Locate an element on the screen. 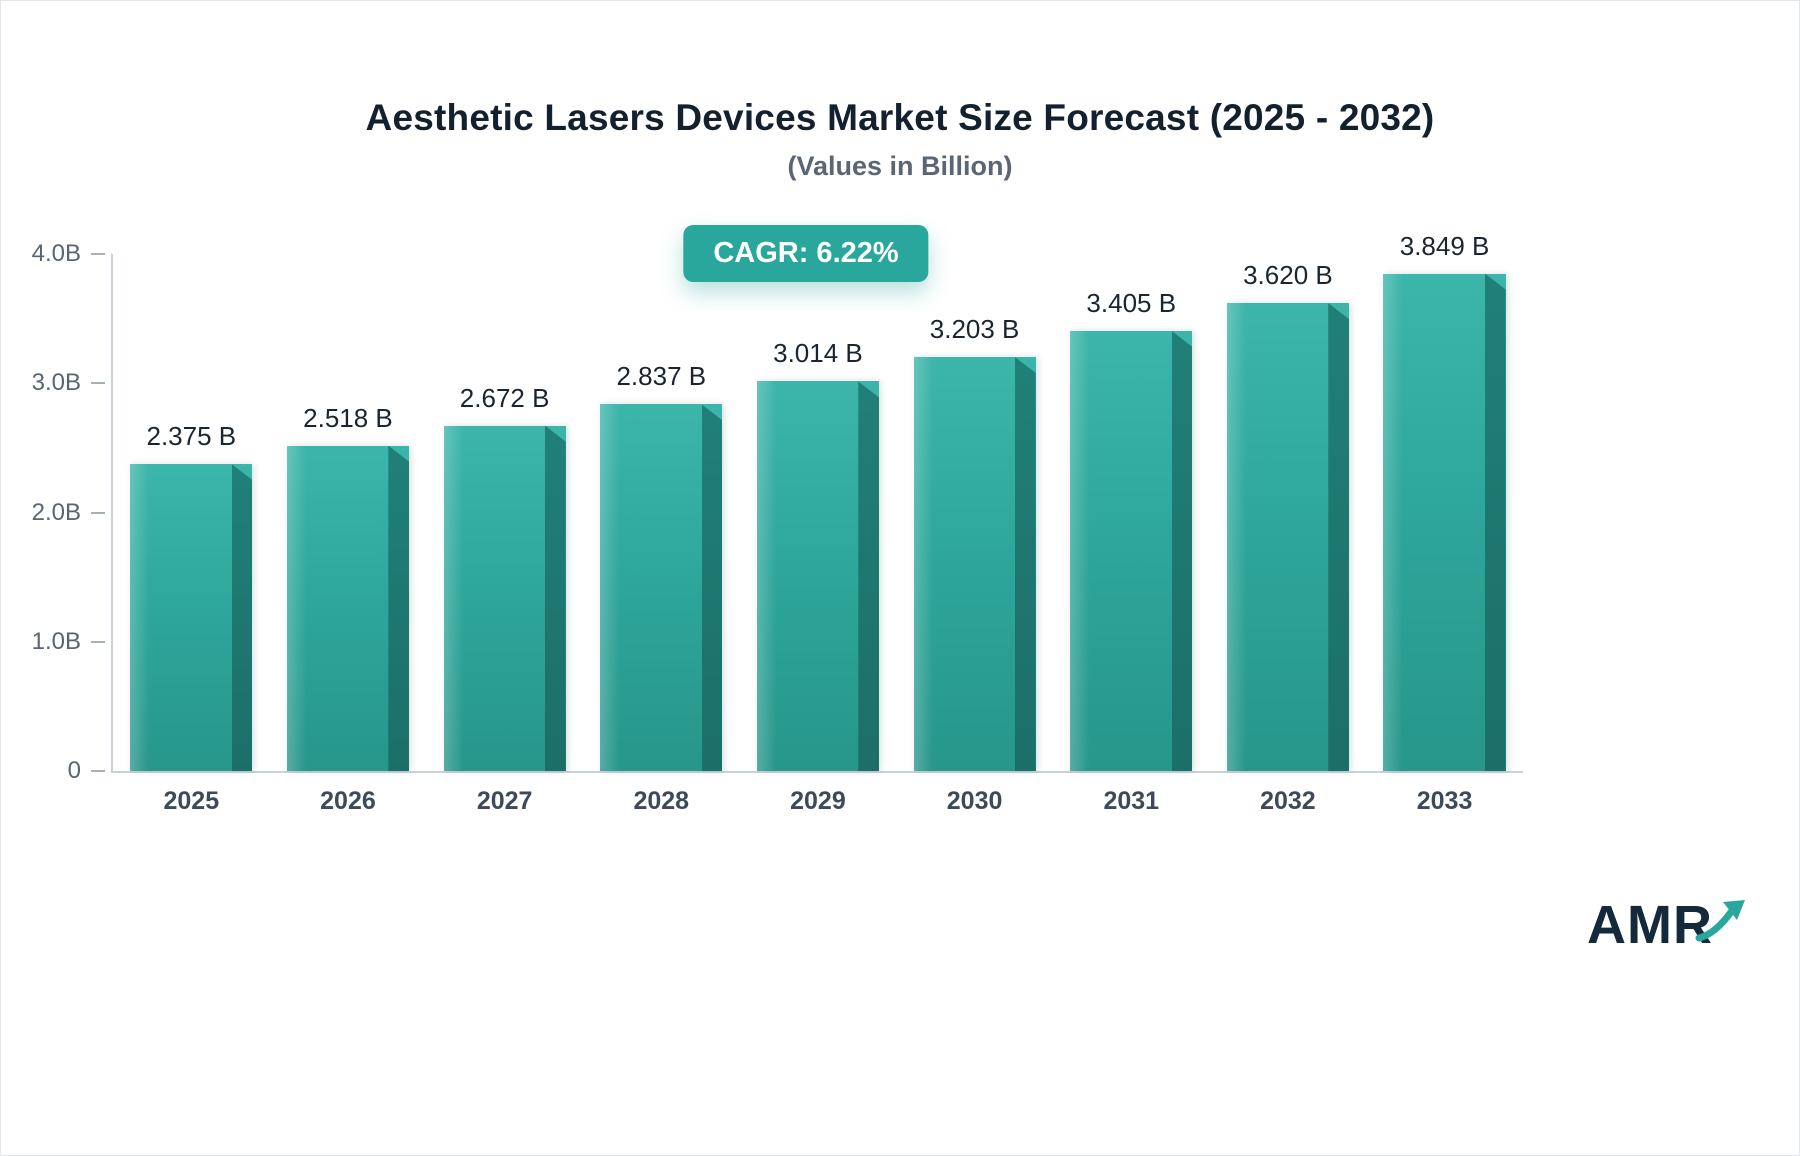 This screenshot has width=1800, height=1156. bar-column: 3.203 B 2030 is located at coordinates (974, 534).